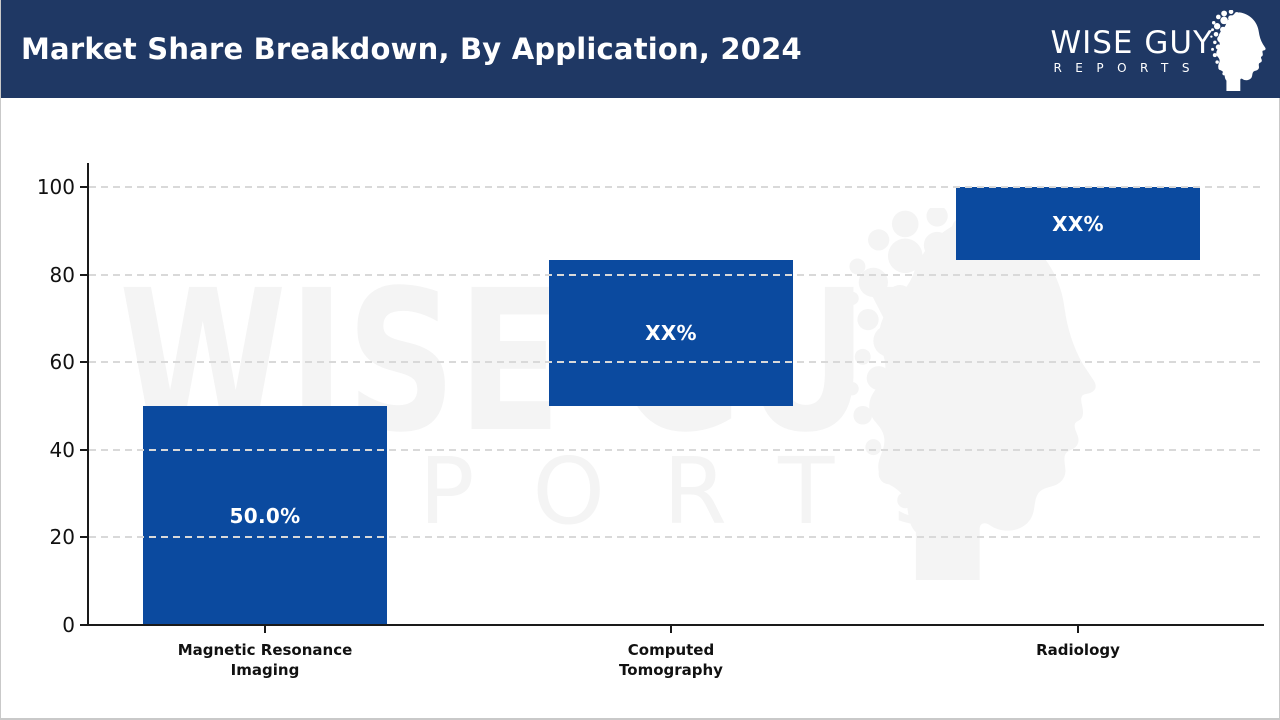 This screenshot has height=720, width=1280. I want to click on logo-reports-label: REPORTS, so click(1128, 67).